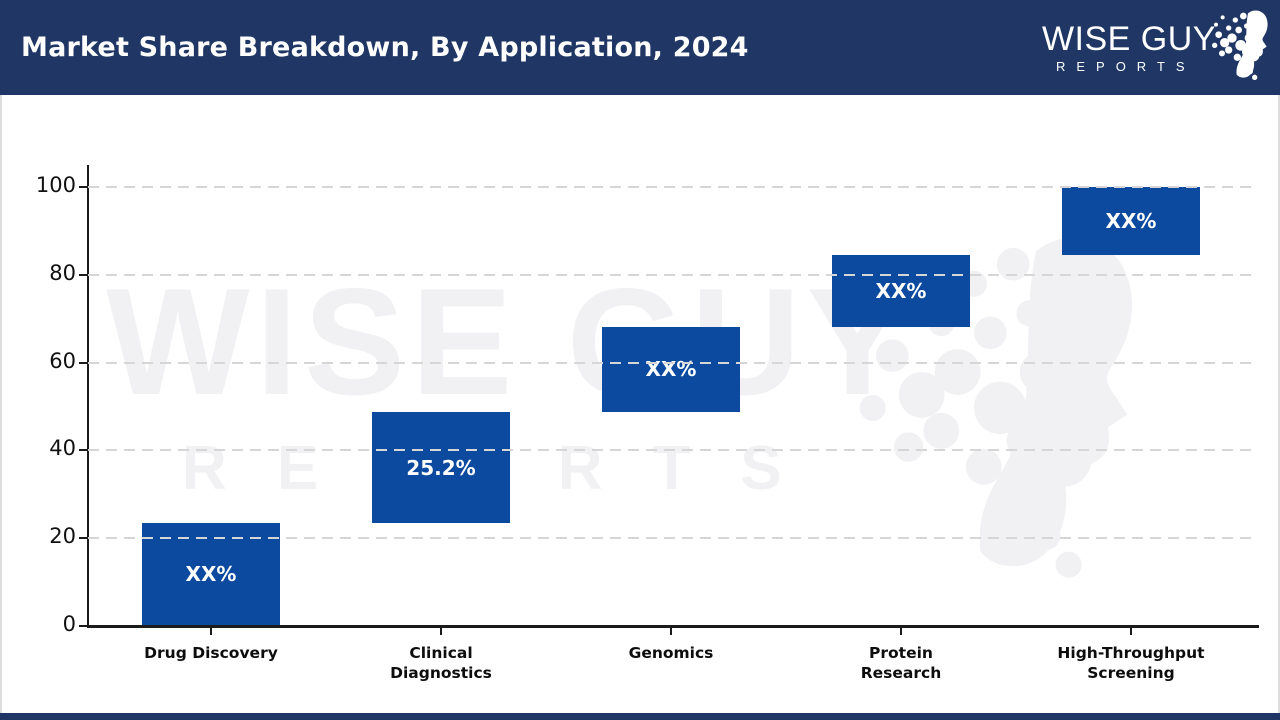 The image size is (1280, 720). I want to click on x-axis-category-label: Drug Discovery, so click(211, 653).